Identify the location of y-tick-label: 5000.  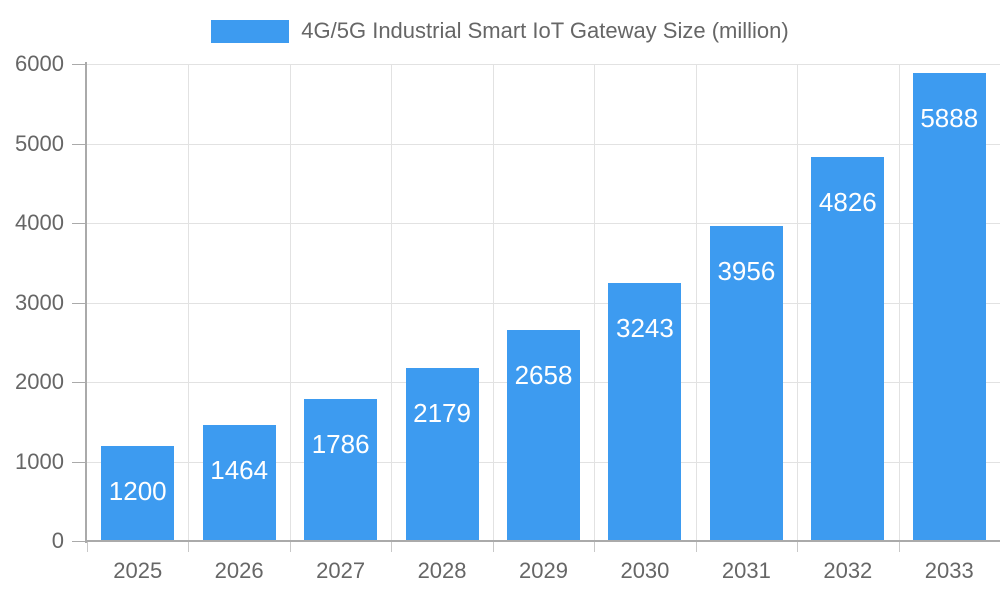
(39, 143).